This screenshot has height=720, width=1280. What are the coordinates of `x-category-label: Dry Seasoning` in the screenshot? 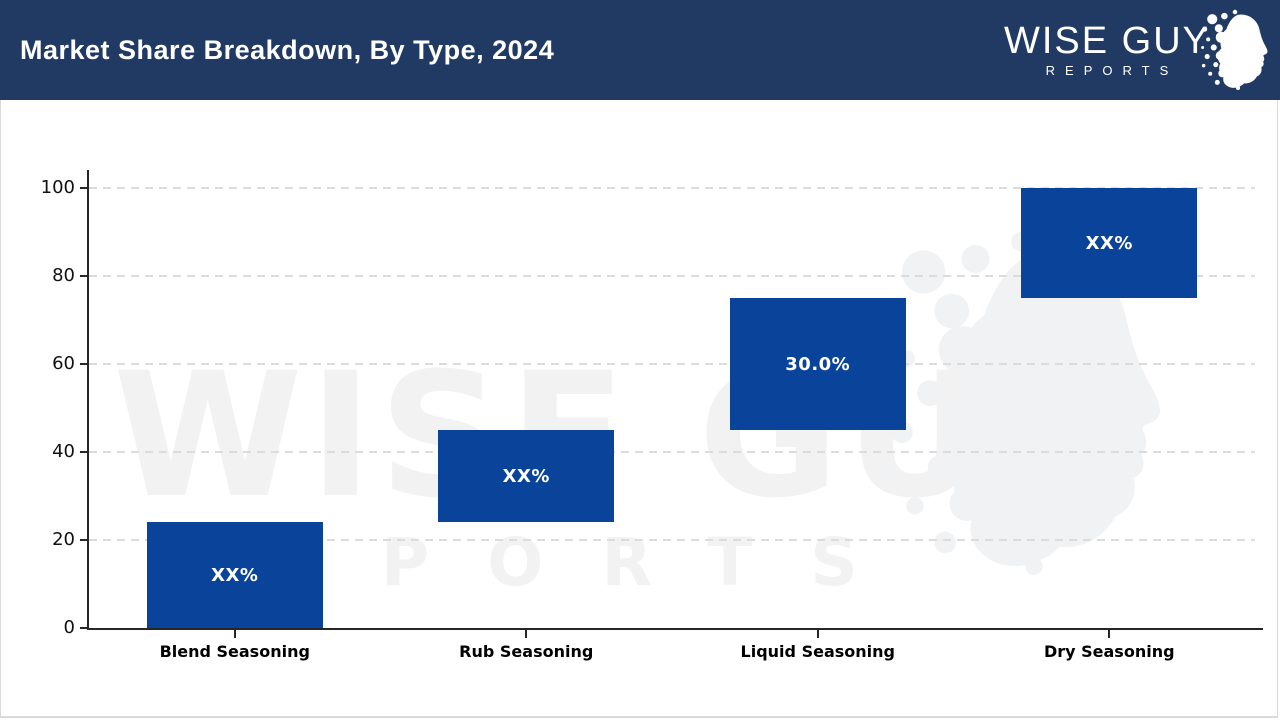 It's located at (1109, 651).